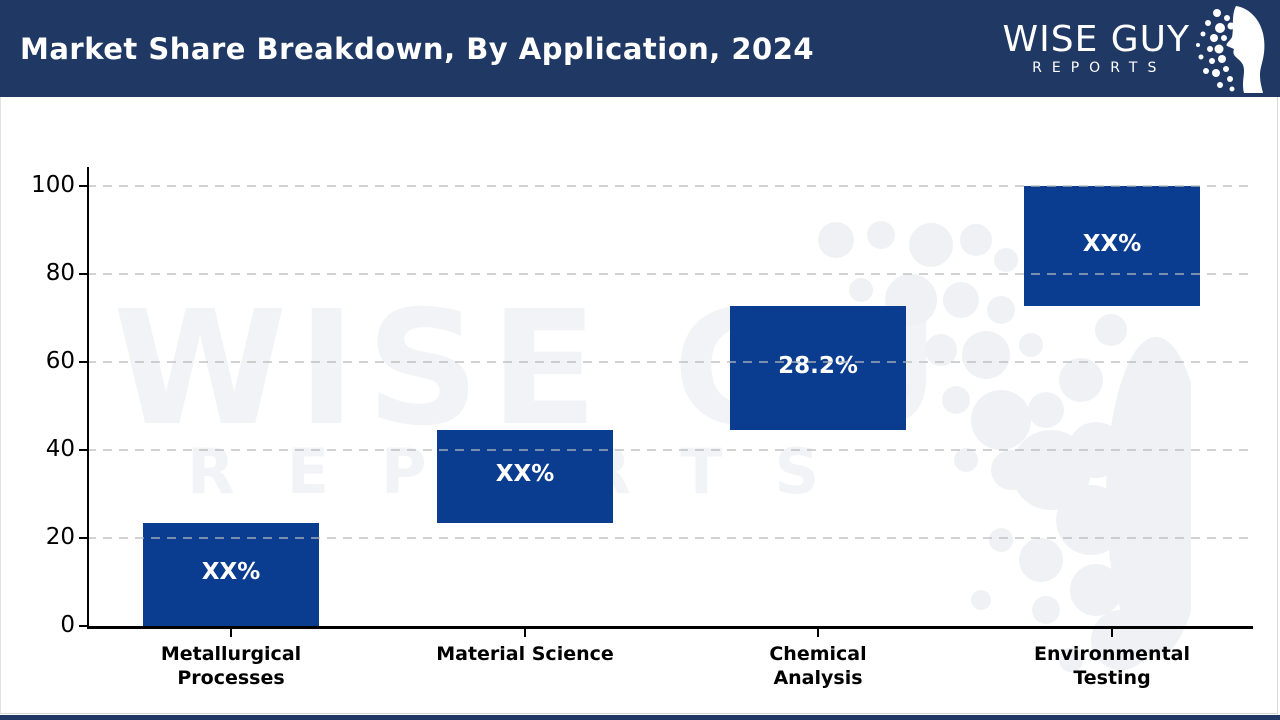 This screenshot has width=1280, height=720. I want to click on y-tick-label: 0, so click(67, 625).